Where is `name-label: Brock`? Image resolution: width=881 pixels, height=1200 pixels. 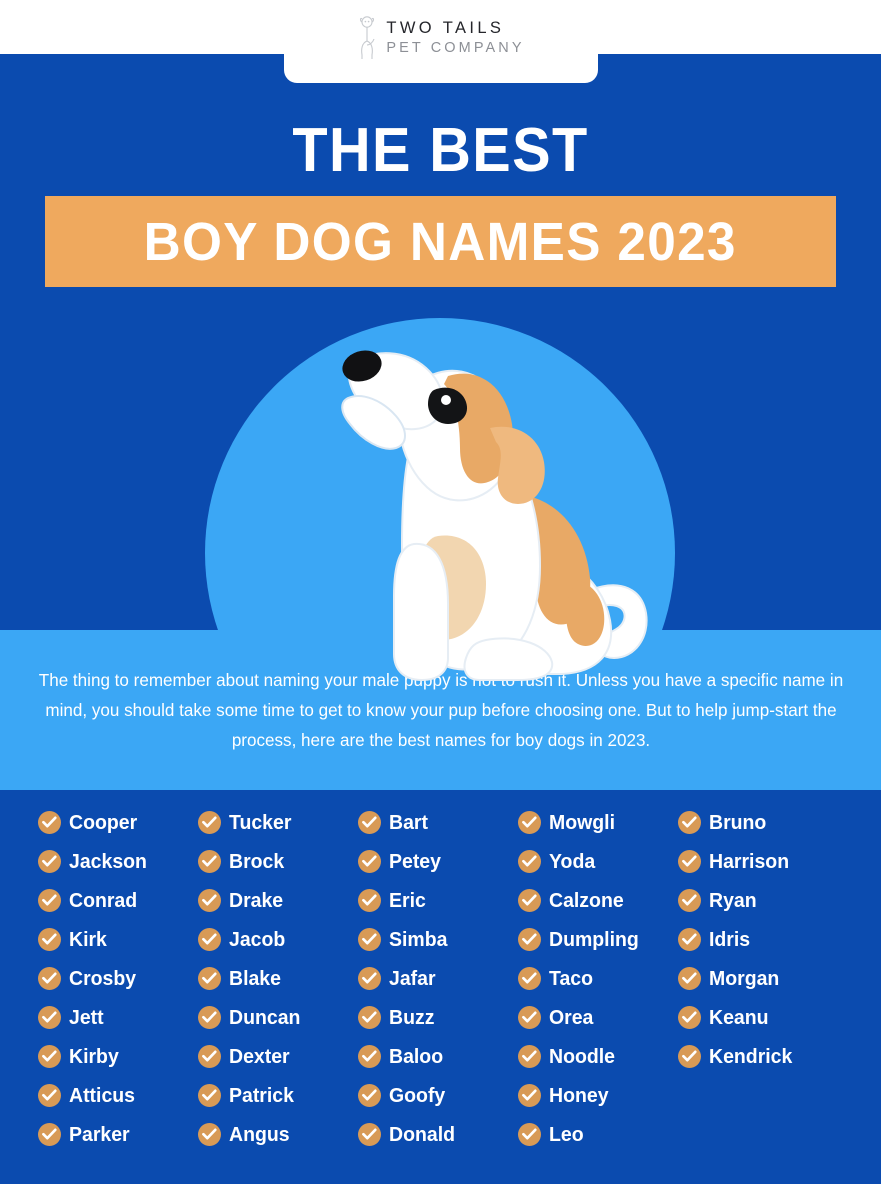
name-label: Brock is located at coordinates (257, 861).